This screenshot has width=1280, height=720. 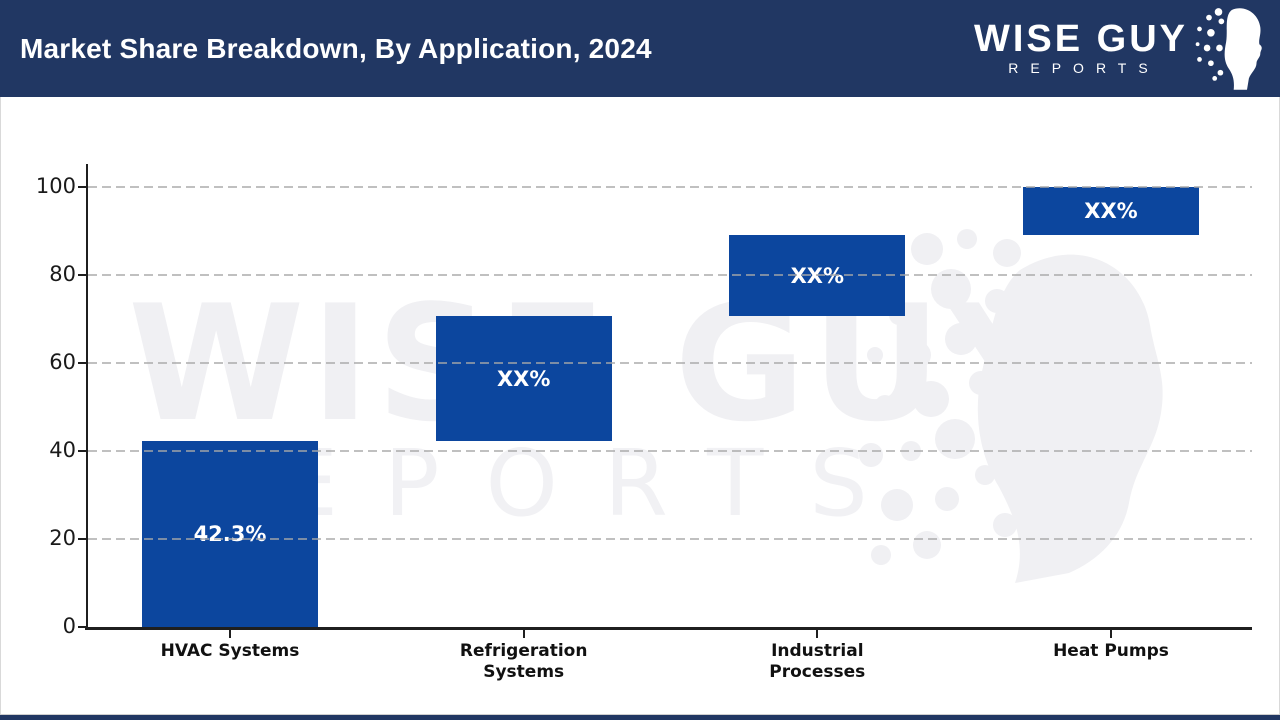 What do you see at coordinates (523, 662) in the screenshot?
I see `x-category-label-refrigeration-systems: Refrigeration Systems` at bounding box center [523, 662].